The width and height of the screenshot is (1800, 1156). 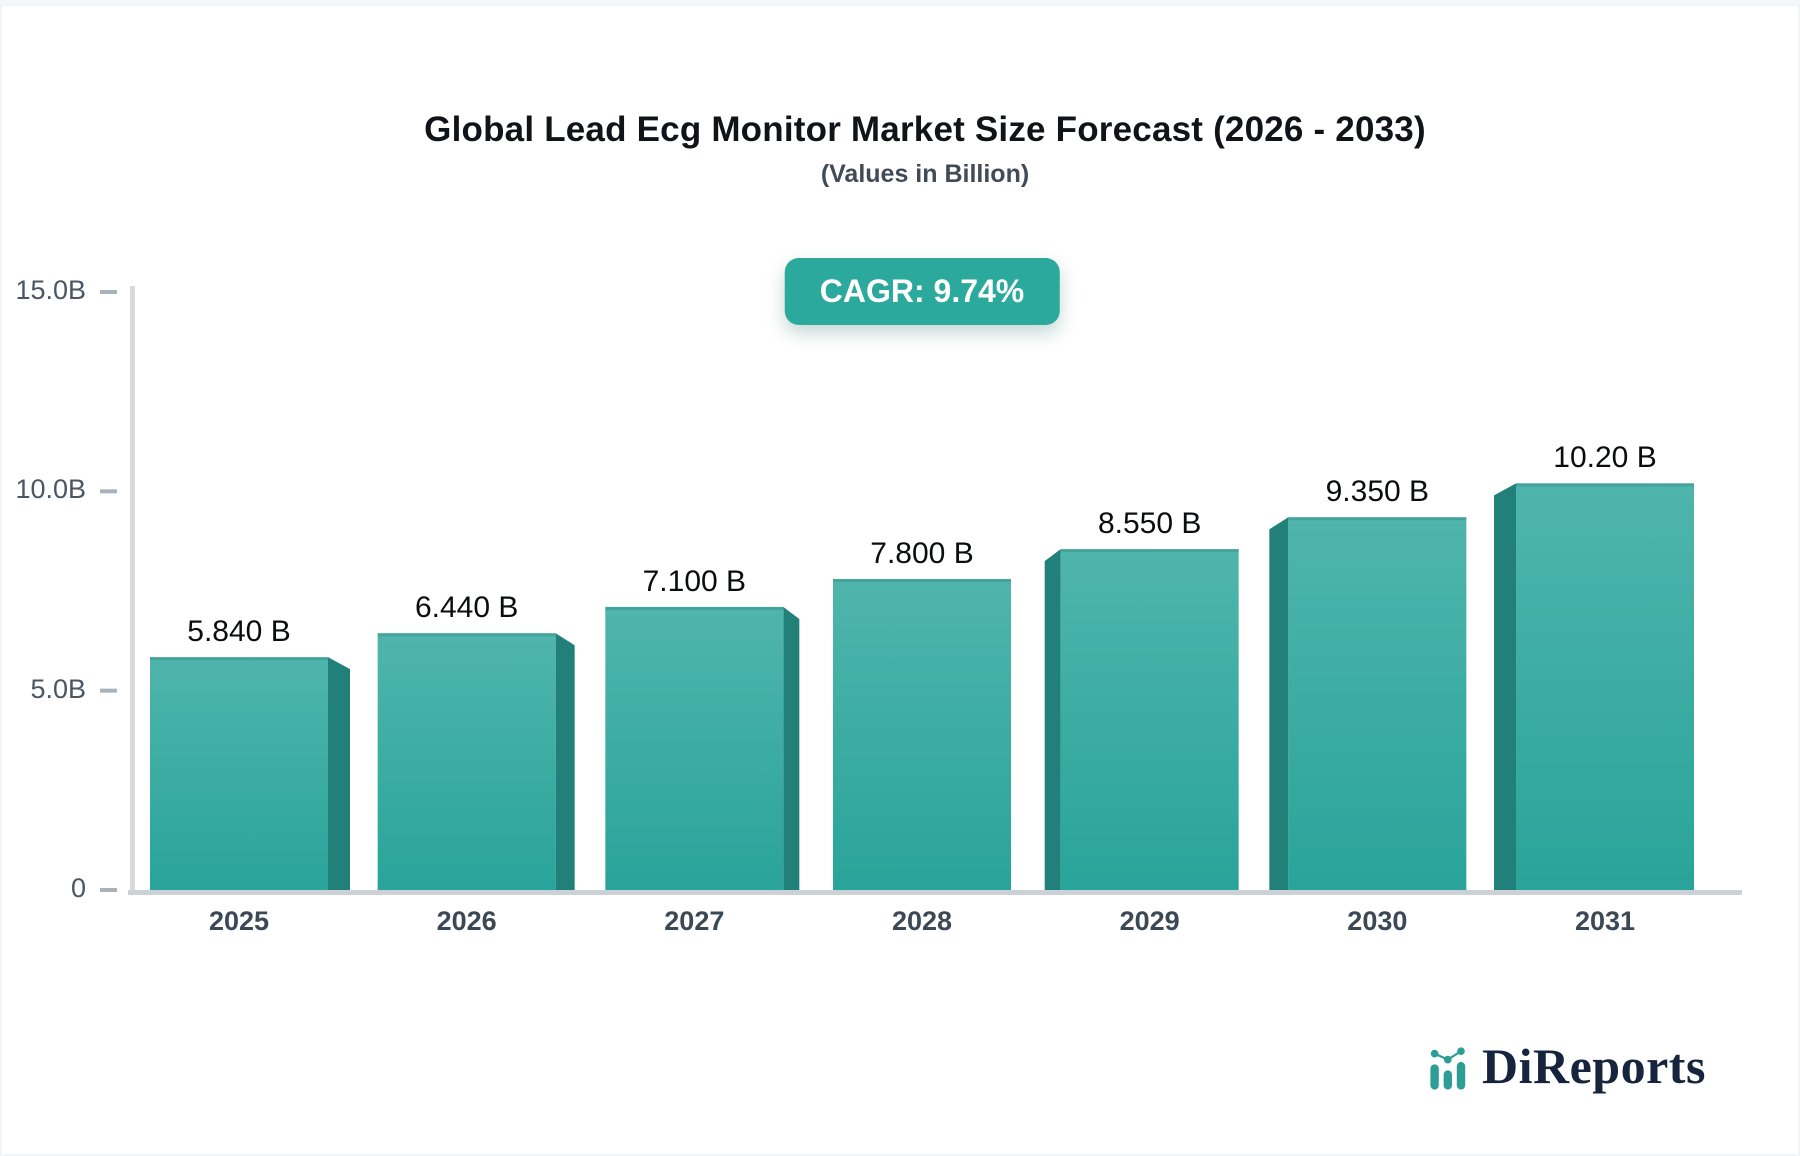 I want to click on y-tick-label-5.0B: 5.0B, so click(x=58, y=688).